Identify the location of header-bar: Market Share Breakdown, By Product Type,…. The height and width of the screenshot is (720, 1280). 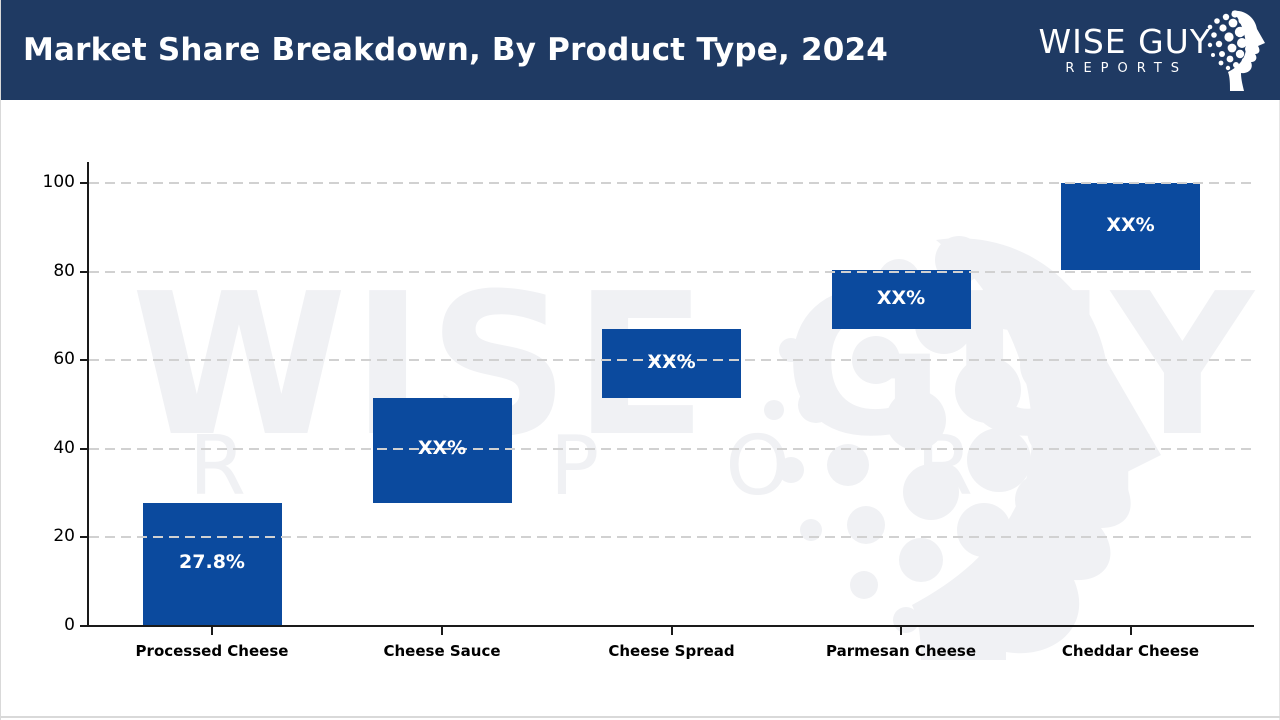
(640, 50).